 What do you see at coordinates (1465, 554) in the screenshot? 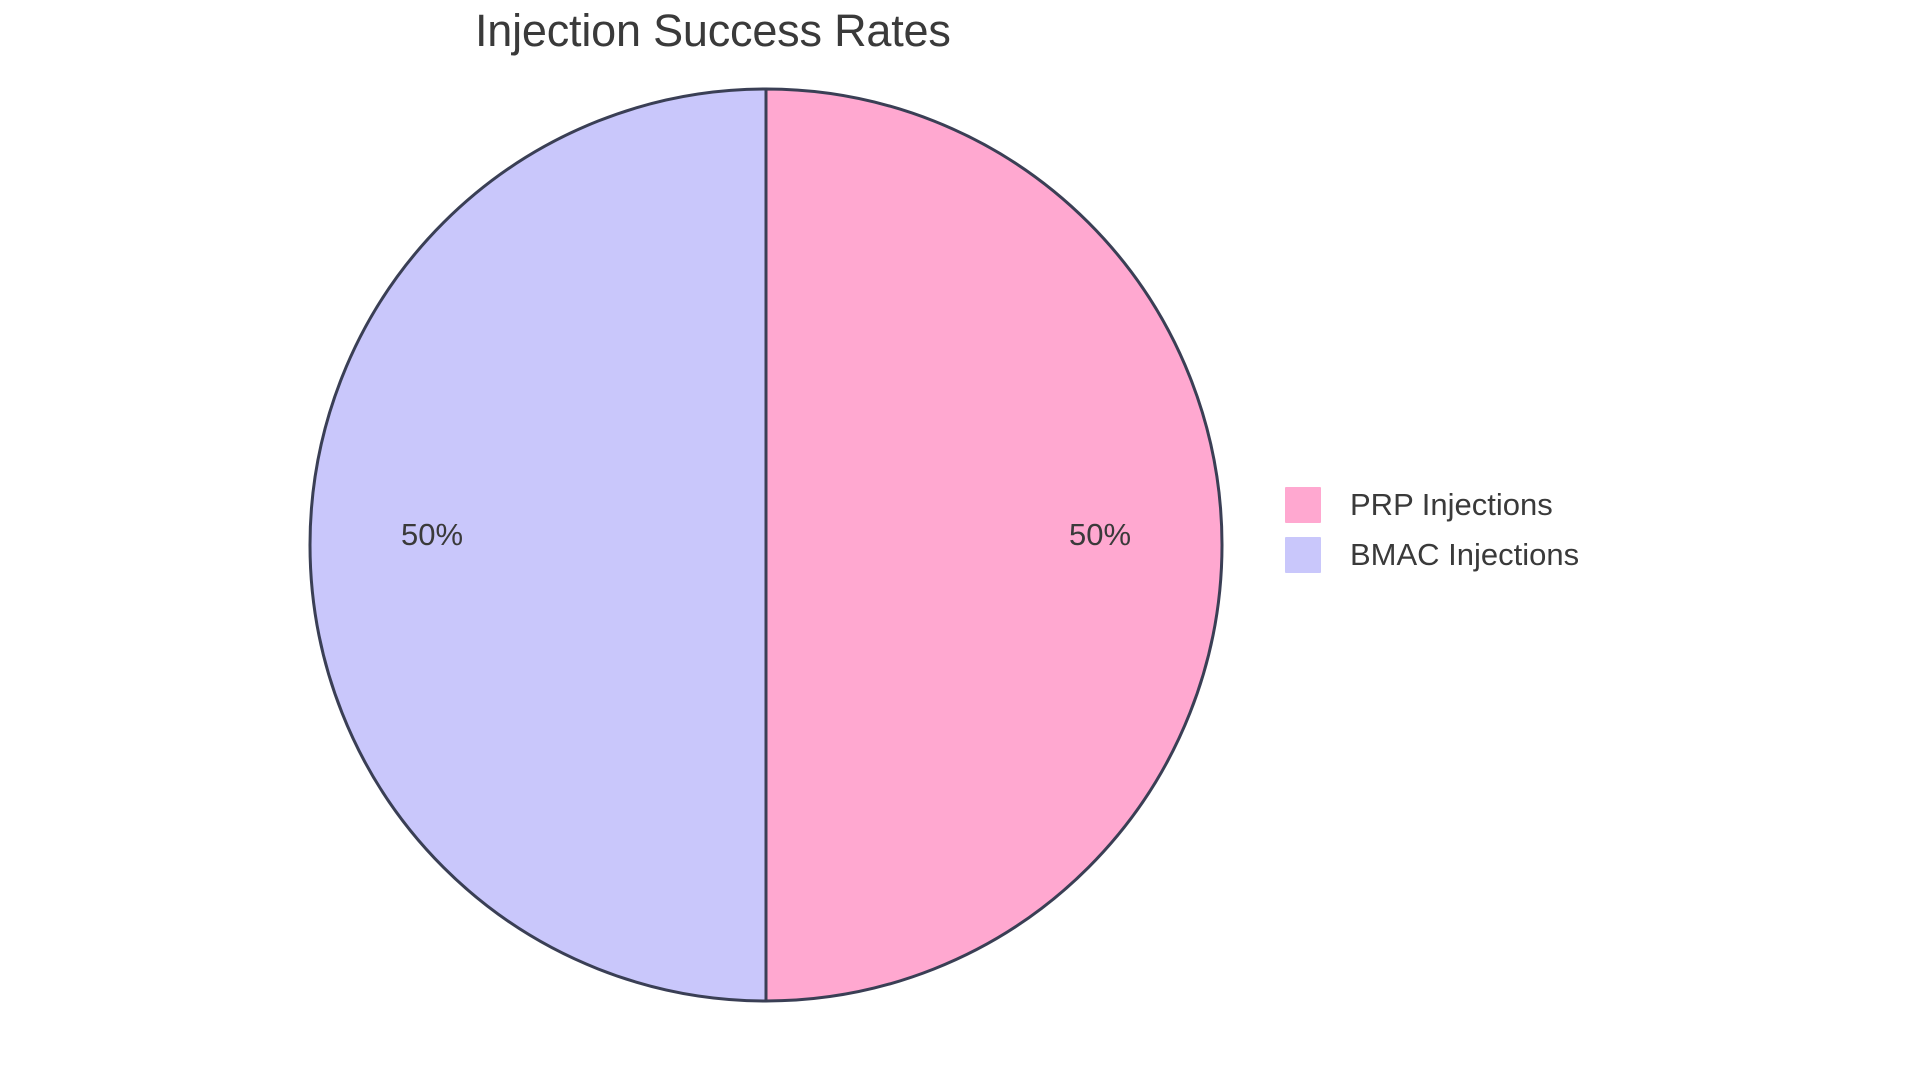
I see `legend-label-bmac-injections: BMAC Injections` at bounding box center [1465, 554].